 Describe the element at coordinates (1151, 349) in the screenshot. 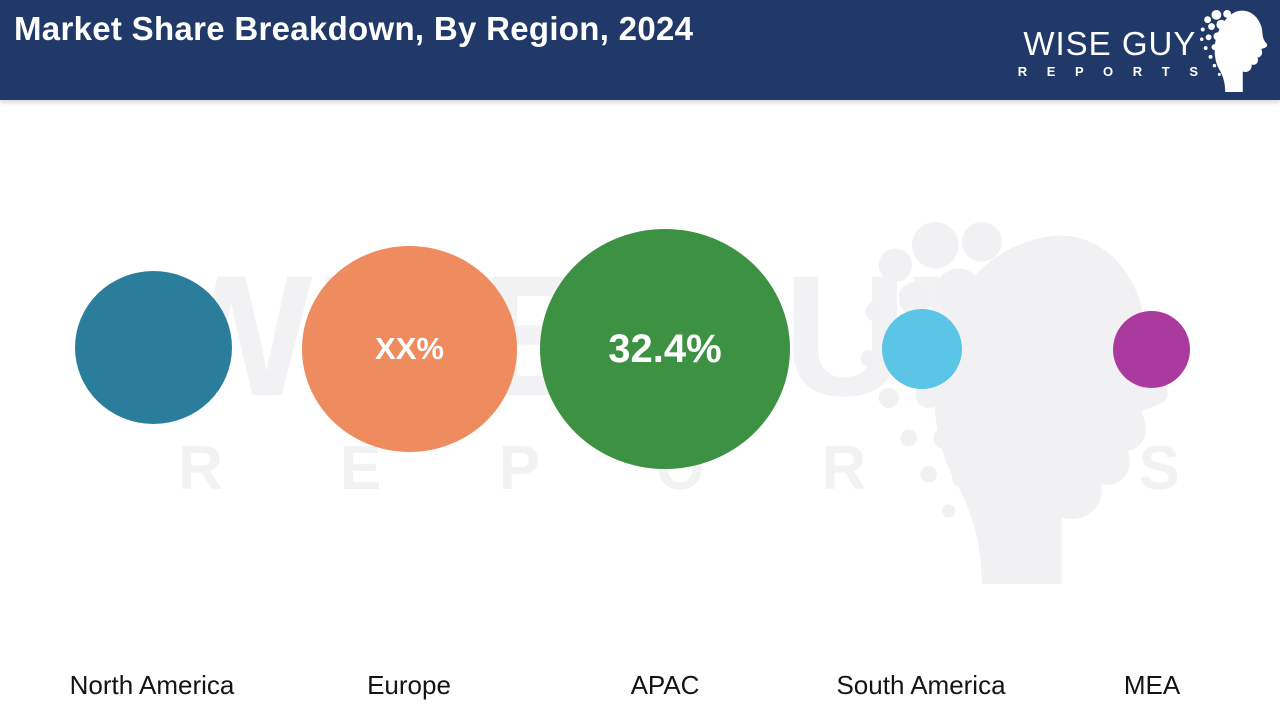

I see `bubble-mea` at that location.